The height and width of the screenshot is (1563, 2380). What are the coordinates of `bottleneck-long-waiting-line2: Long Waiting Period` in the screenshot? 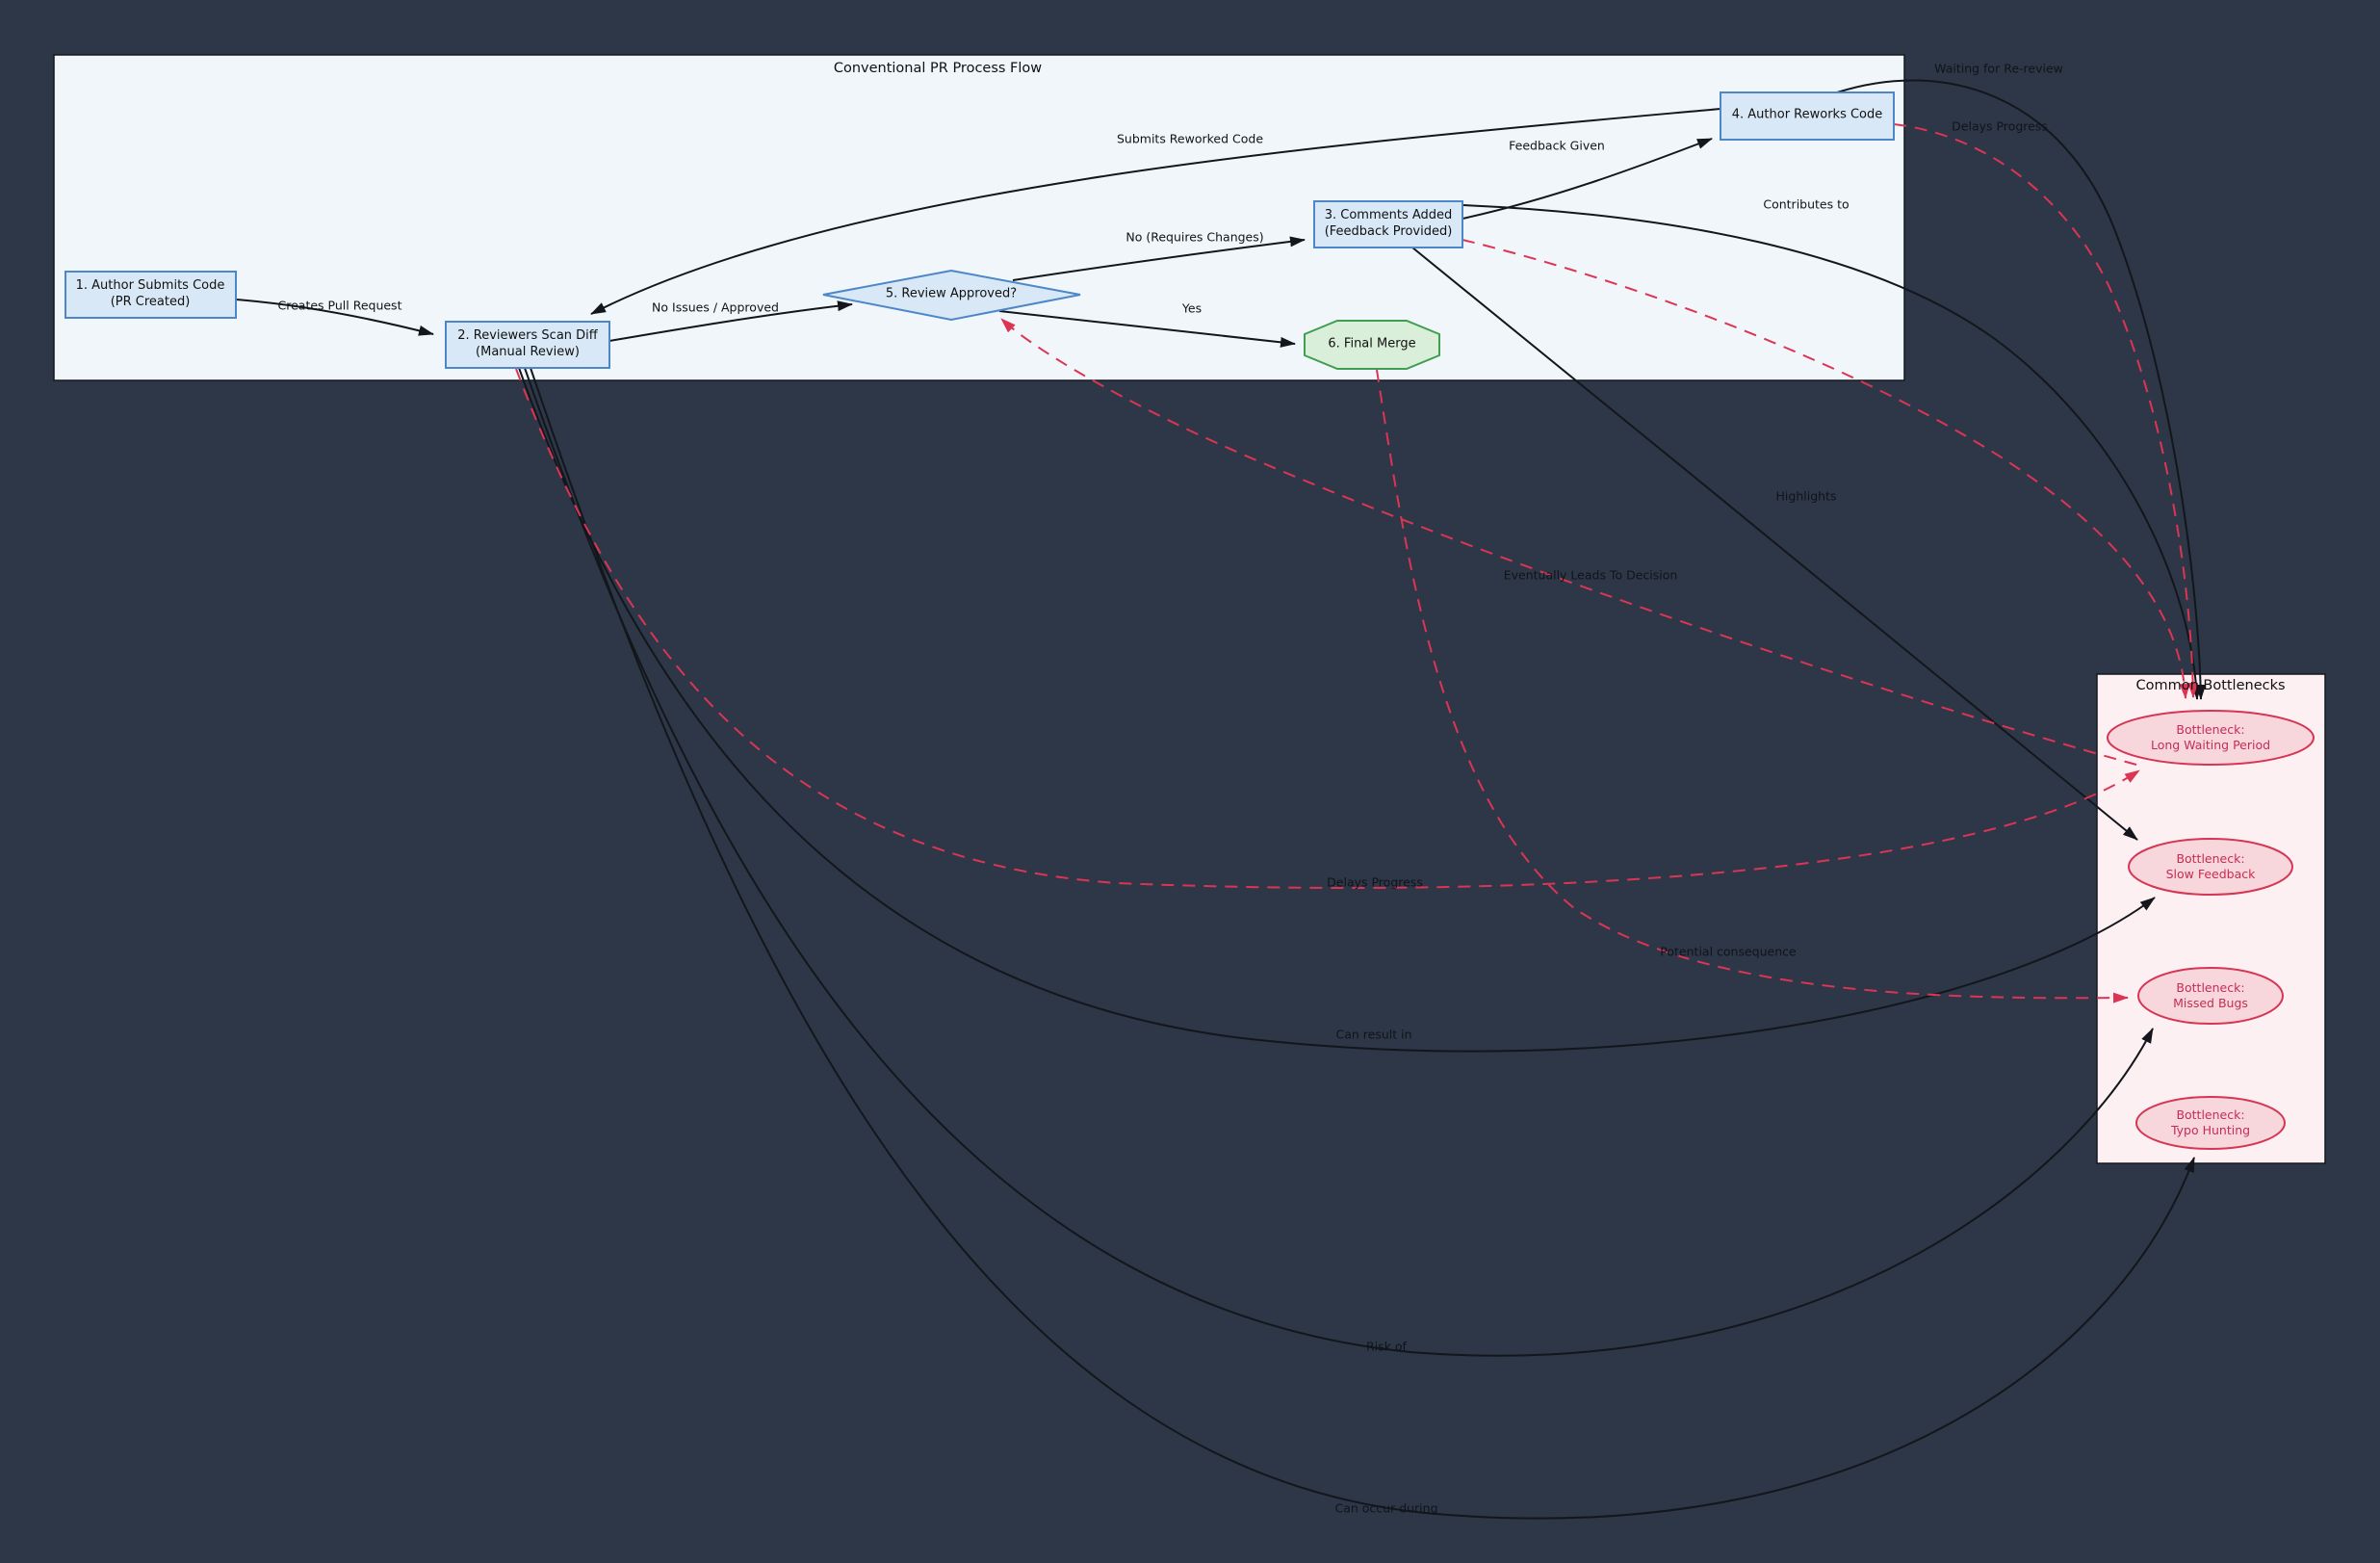 It's located at (2210, 745).